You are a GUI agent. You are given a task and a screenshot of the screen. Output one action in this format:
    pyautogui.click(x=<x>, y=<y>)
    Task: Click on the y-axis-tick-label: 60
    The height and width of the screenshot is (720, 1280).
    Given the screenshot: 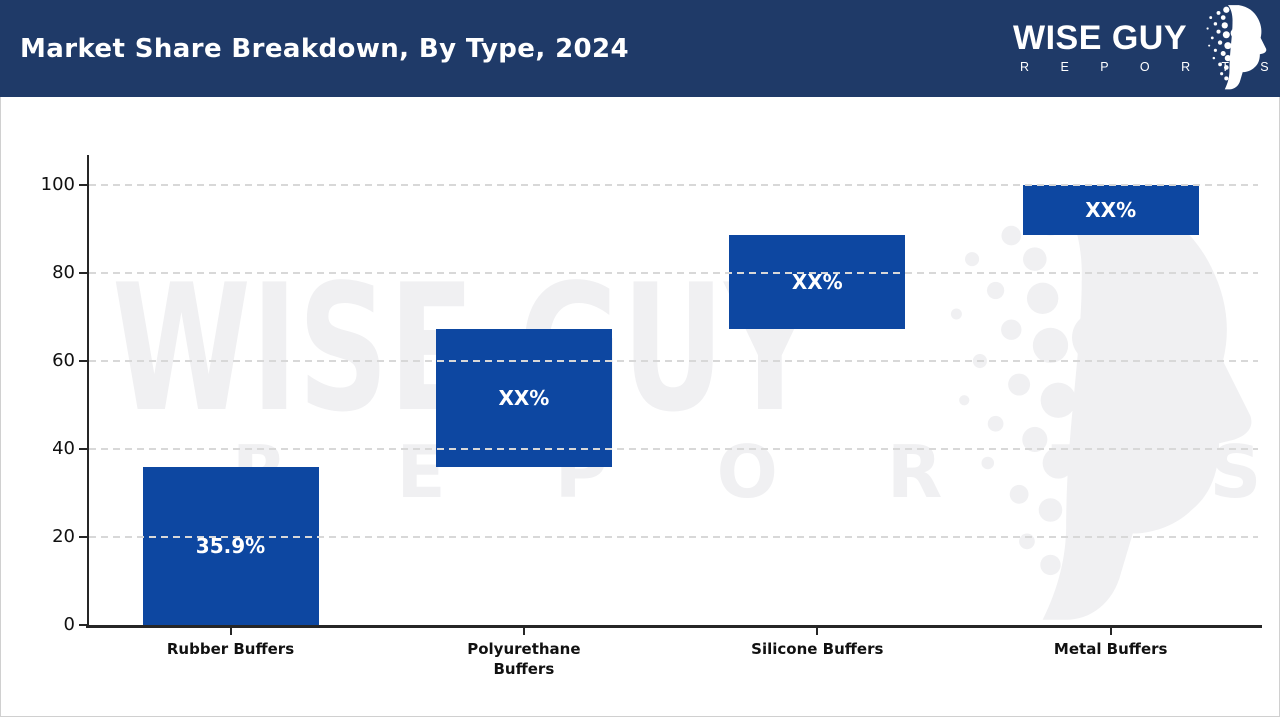 What is the action you would take?
    pyautogui.click(x=63, y=360)
    